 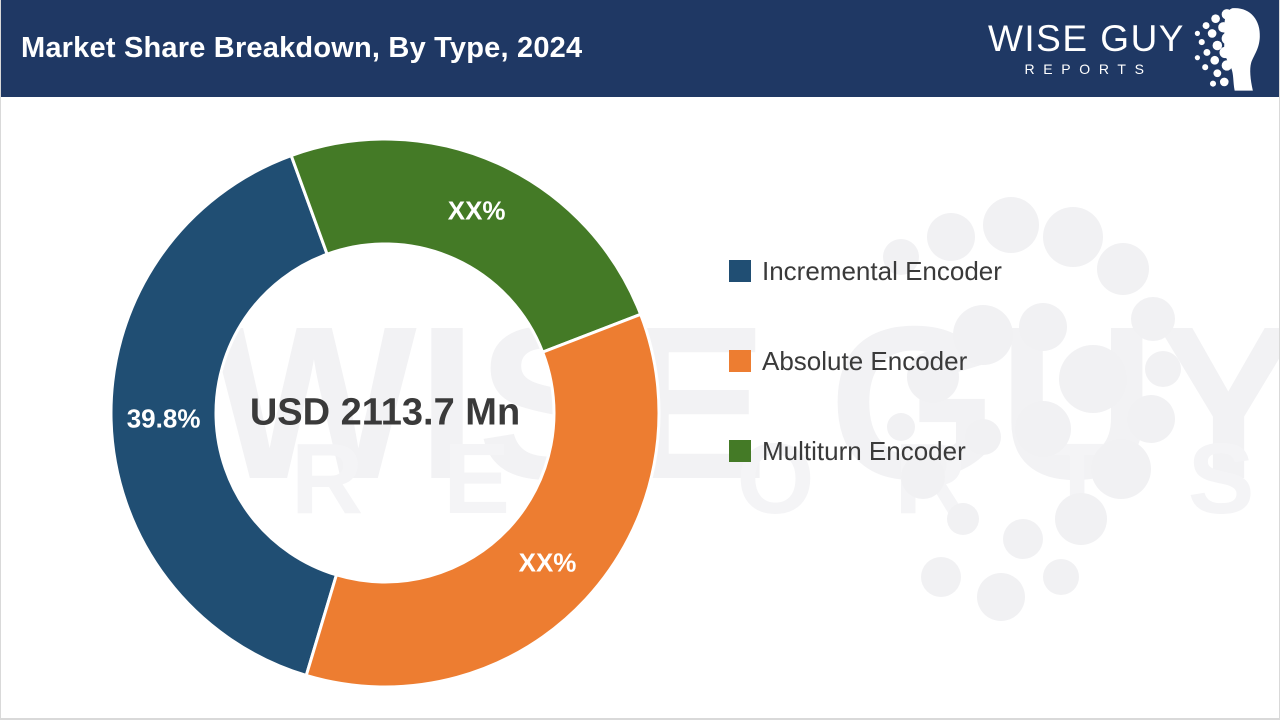 I want to click on legend-swatch-absolute, so click(x=740, y=361).